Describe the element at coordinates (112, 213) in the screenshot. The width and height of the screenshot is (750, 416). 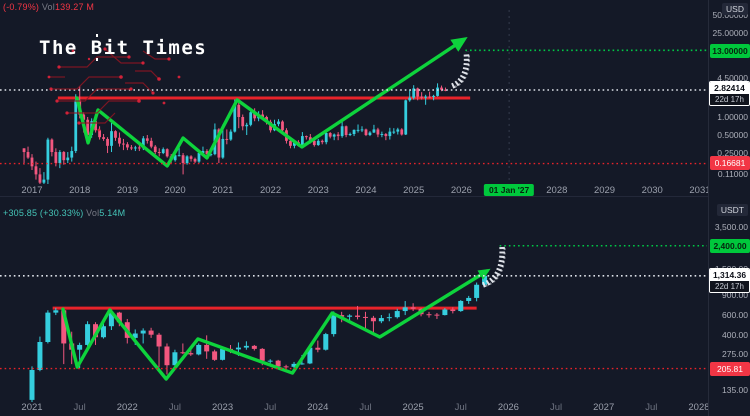
I see `bottom-vol-value: 5.14M` at that location.